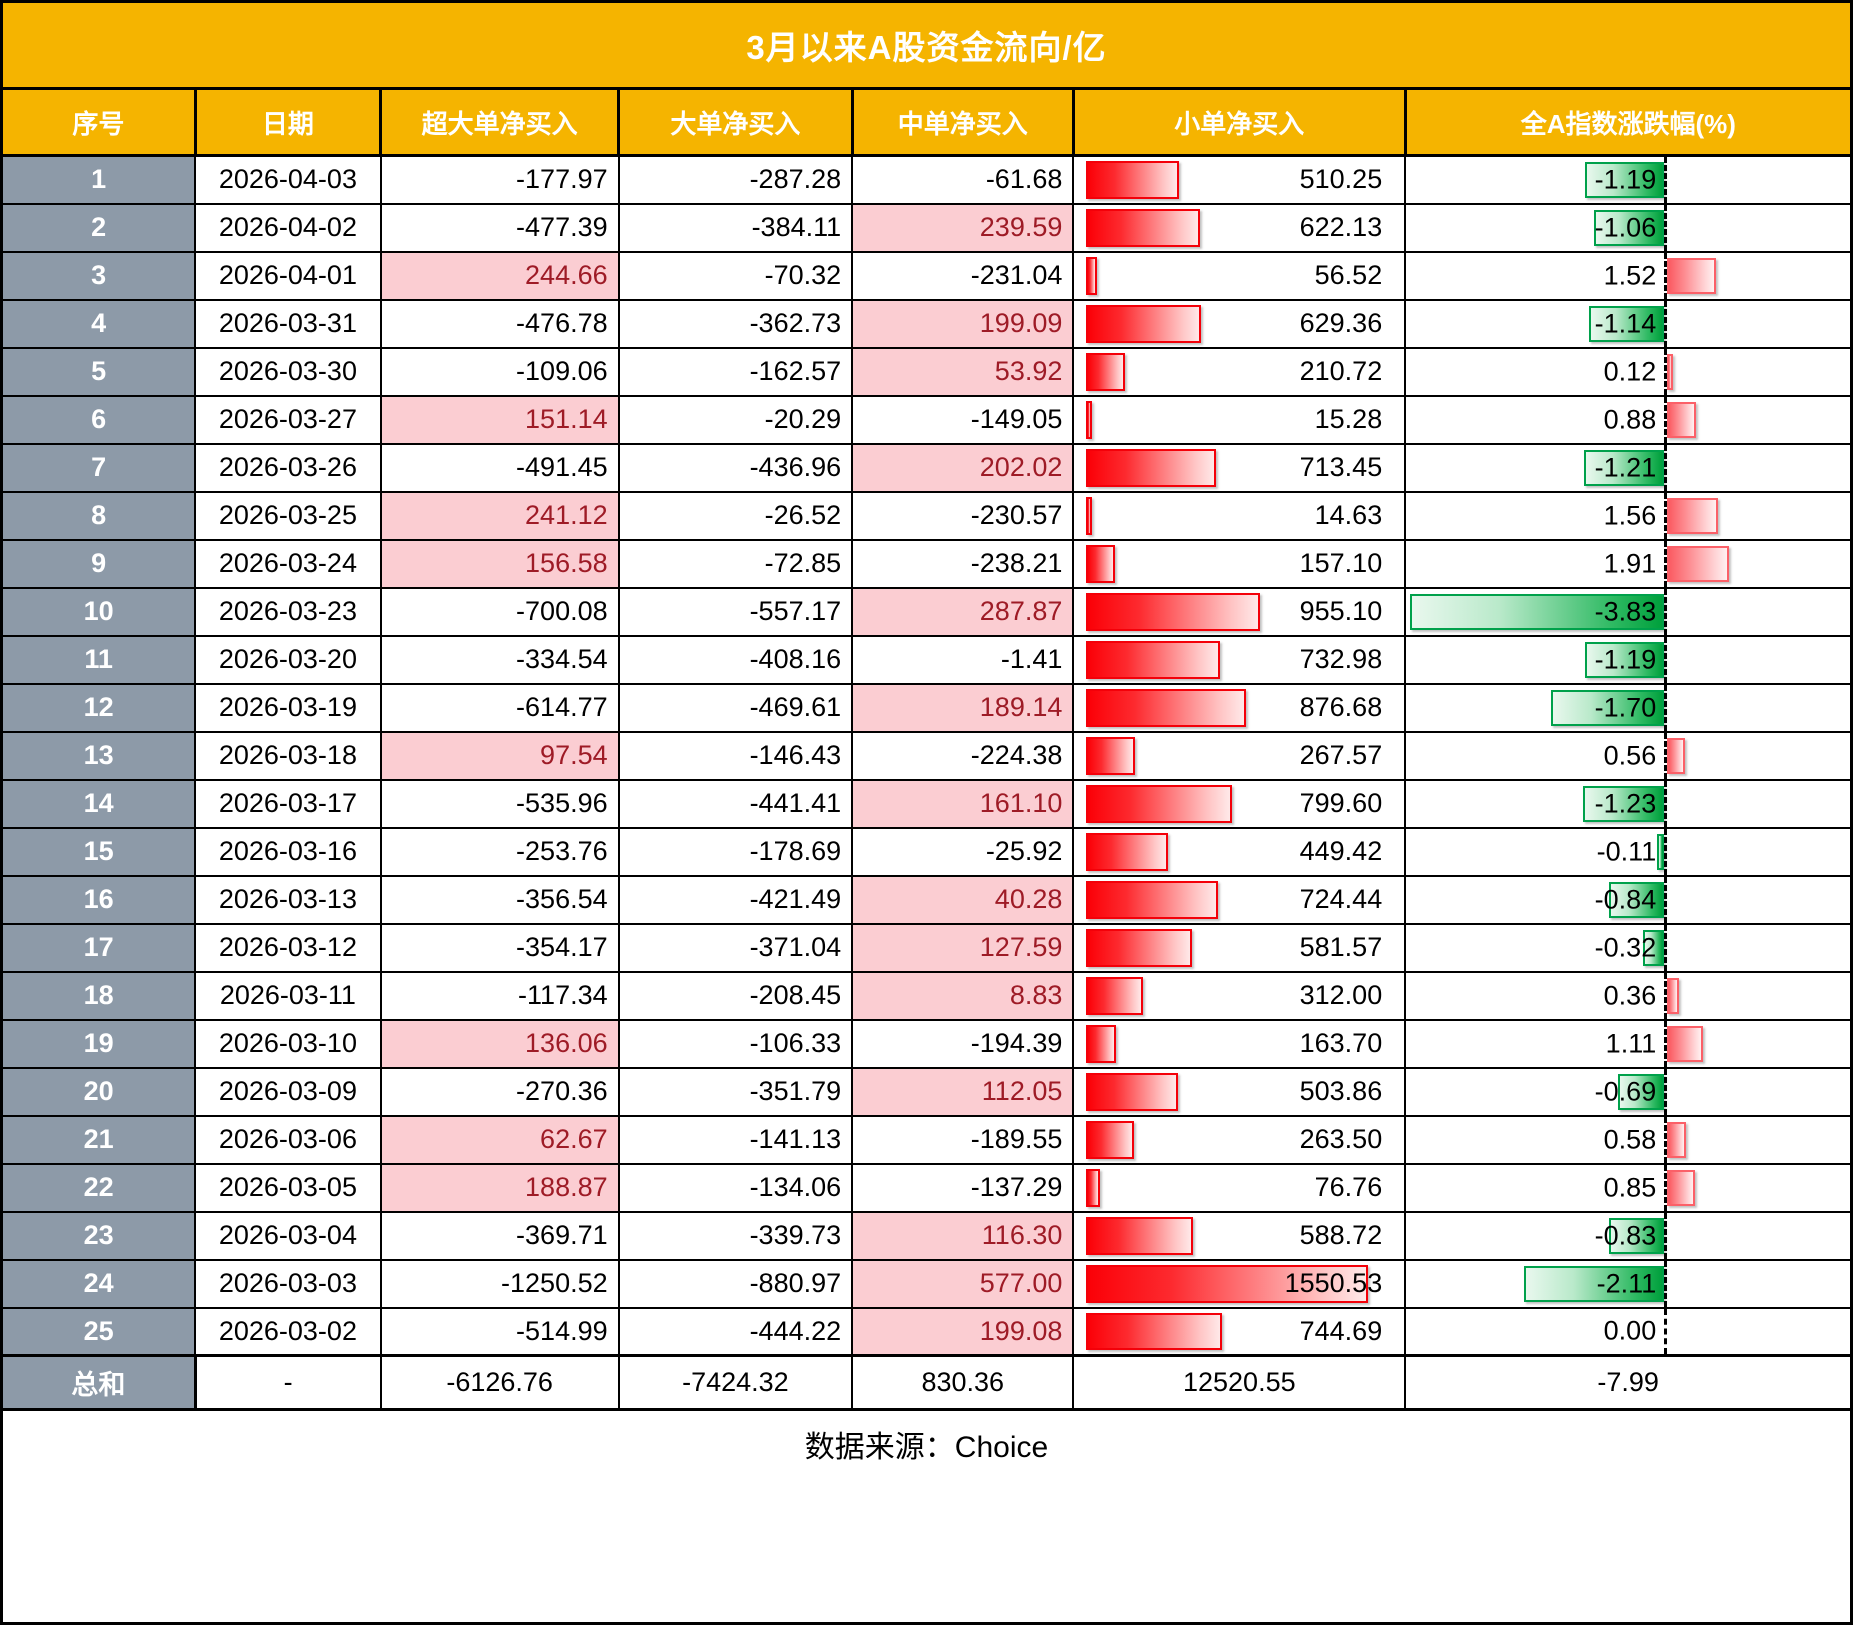 This screenshot has width=1853, height=1625. What do you see at coordinates (500, 996) in the screenshot?
I see `extra-large-net-buy-cell: -117.34` at bounding box center [500, 996].